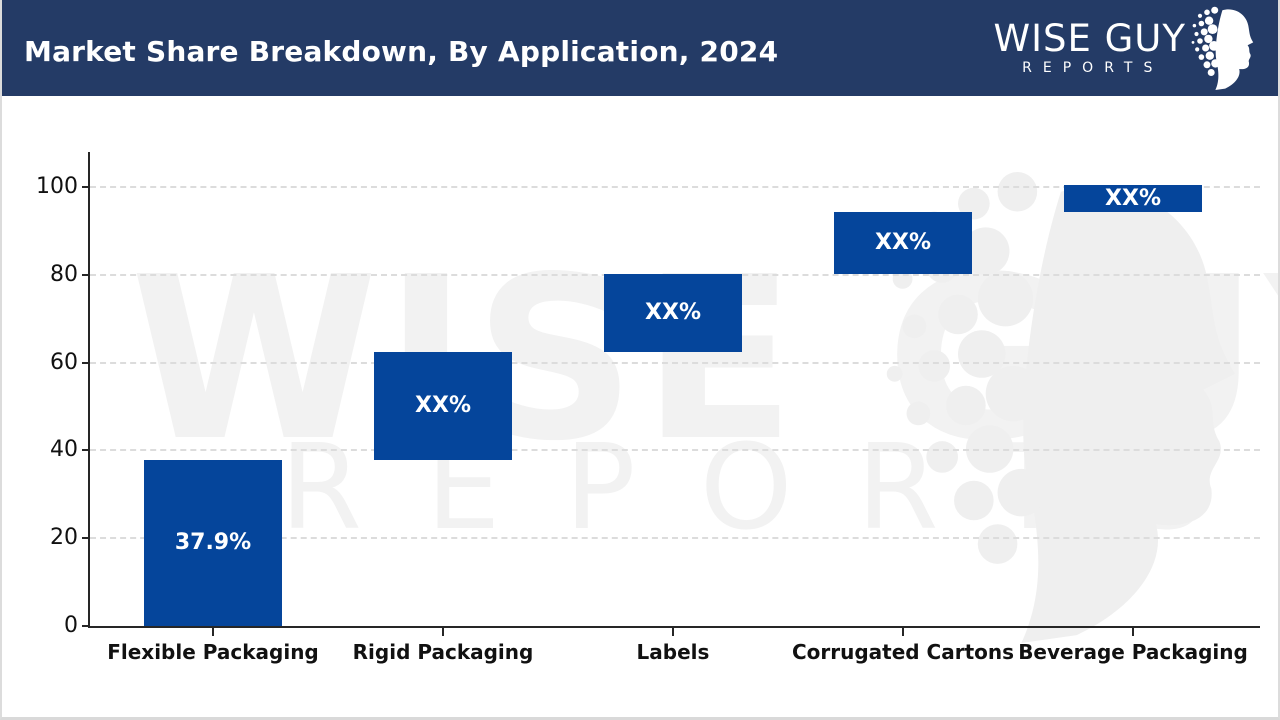 This screenshot has width=1280, height=720. What do you see at coordinates (673, 652) in the screenshot?
I see `category-label-2: Labels` at bounding box center [673, 652].